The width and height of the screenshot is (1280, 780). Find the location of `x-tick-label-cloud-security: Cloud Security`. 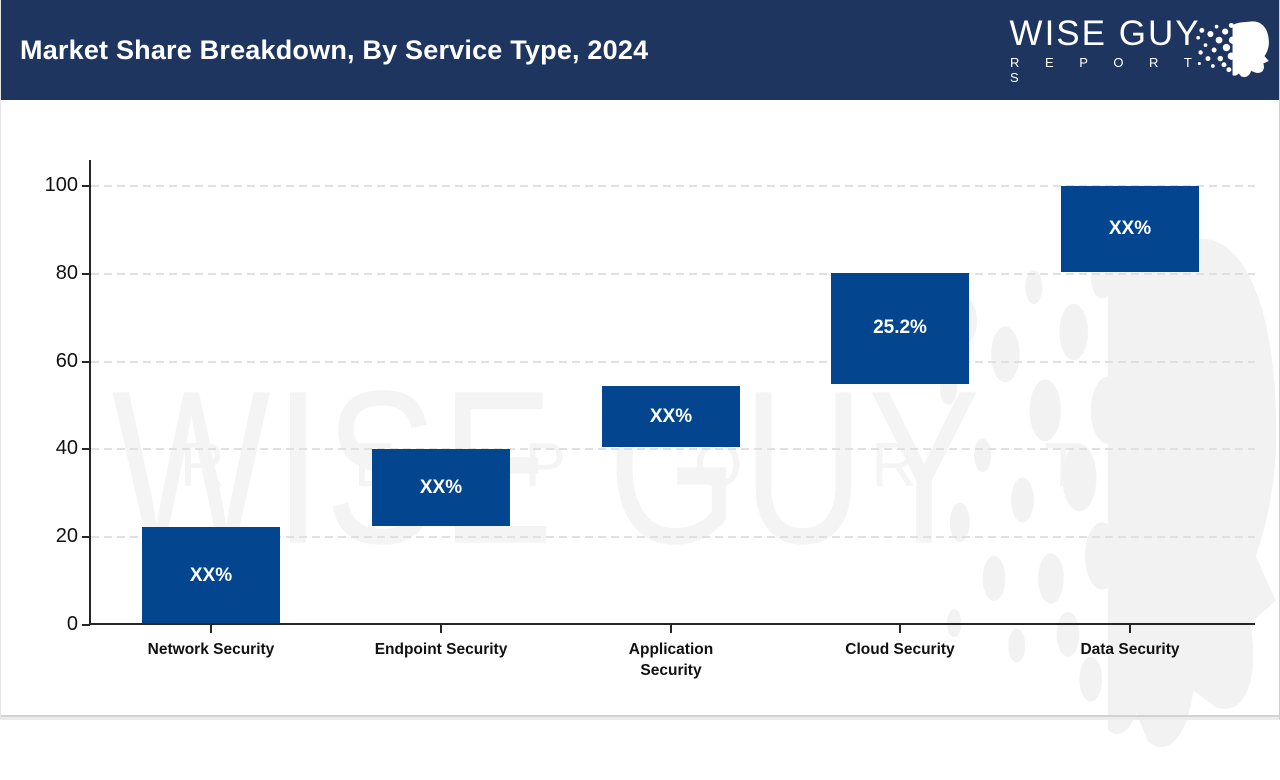

x-tick-label-cloud-security: Cloud Security is located at coordinates (900, 650).